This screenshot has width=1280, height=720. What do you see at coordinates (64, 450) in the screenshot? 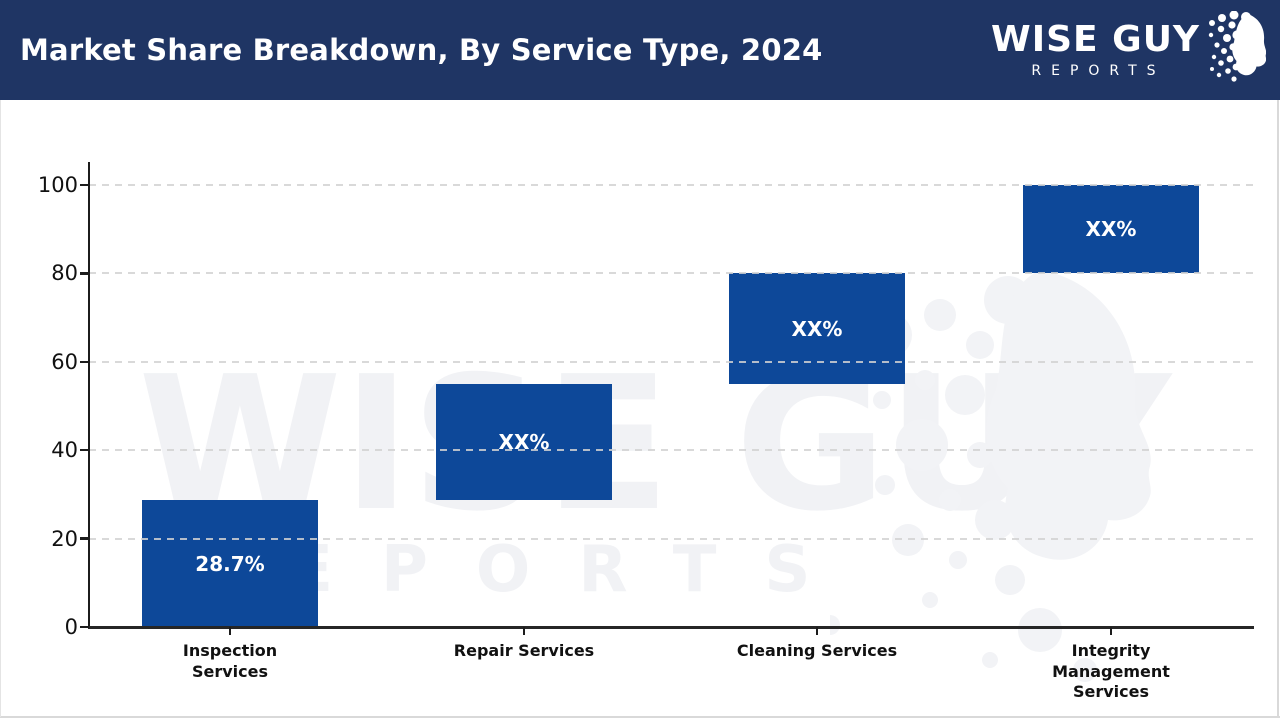
I see `y-tick-label-40: 40` at bounding box center [64, 450].